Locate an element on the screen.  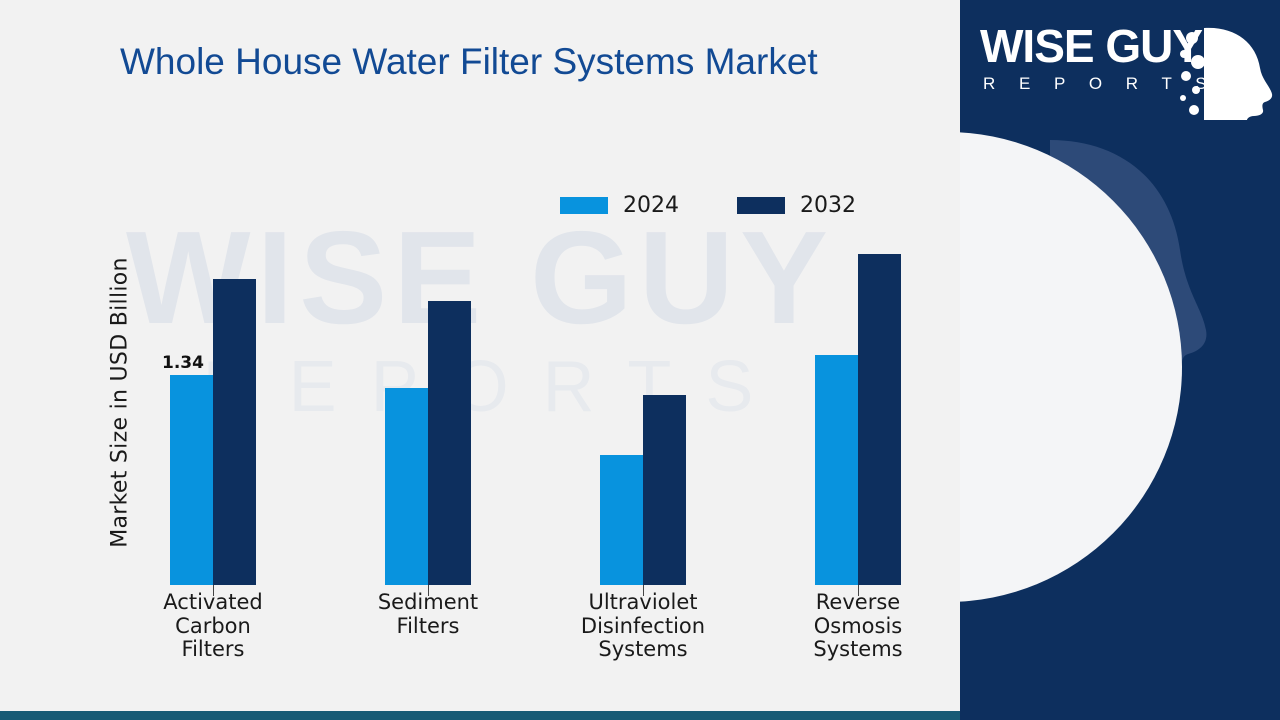
x-axis-category-label-3: Ultraviolet Disinfection Systems is located at coordinates (643, 625).